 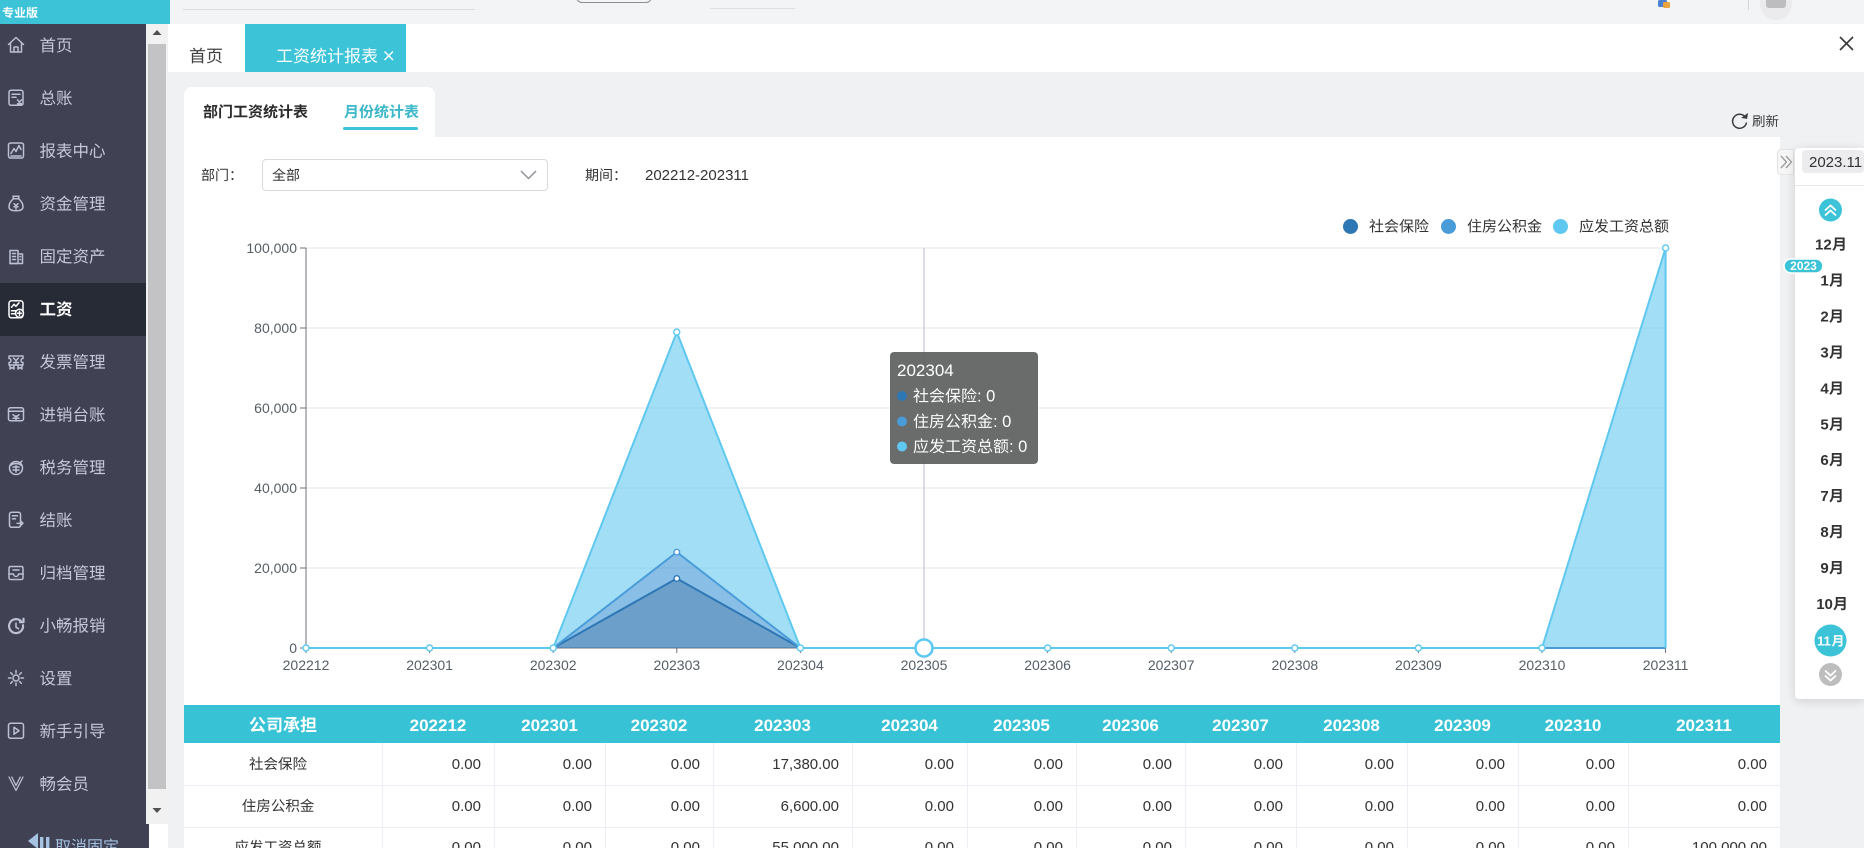 I want to click on svg-text: 100,000.00, so click(x=1729, y=843).